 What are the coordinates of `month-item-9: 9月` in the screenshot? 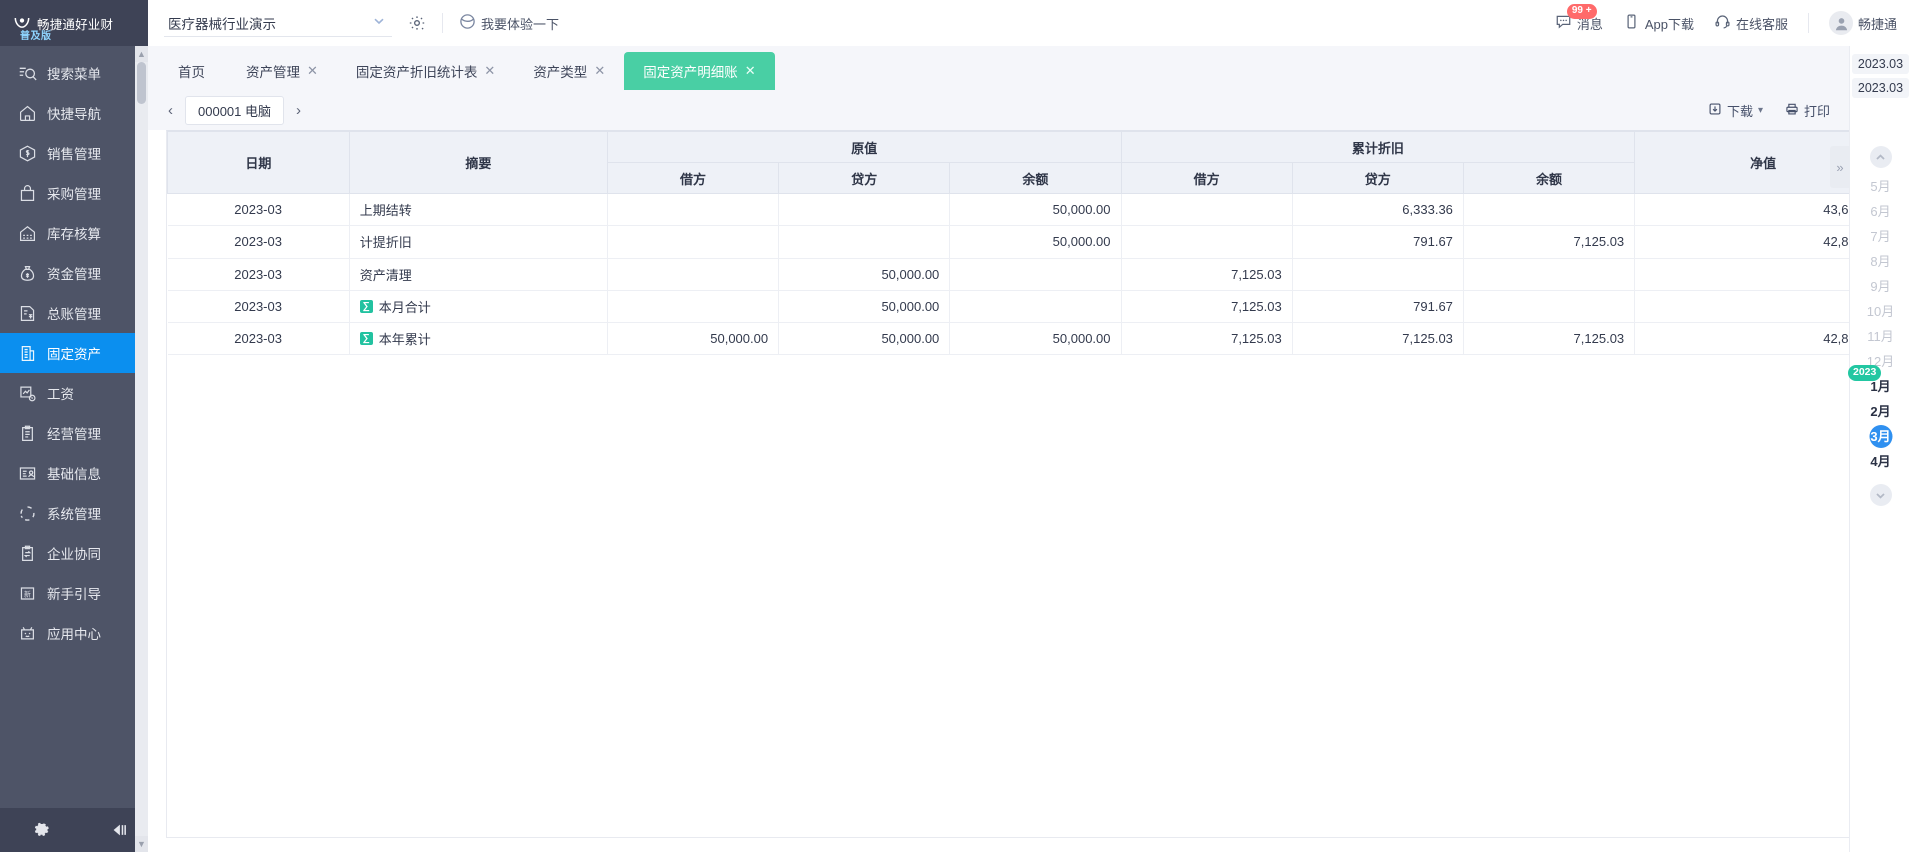 It's located at (1880, 286).